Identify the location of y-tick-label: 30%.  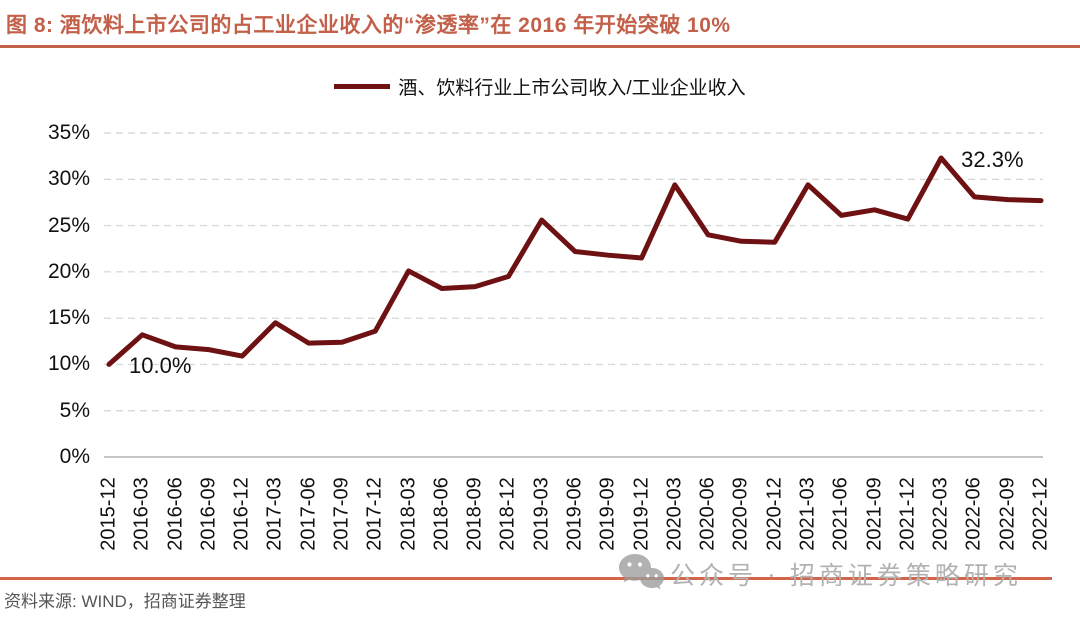
(68, 179).